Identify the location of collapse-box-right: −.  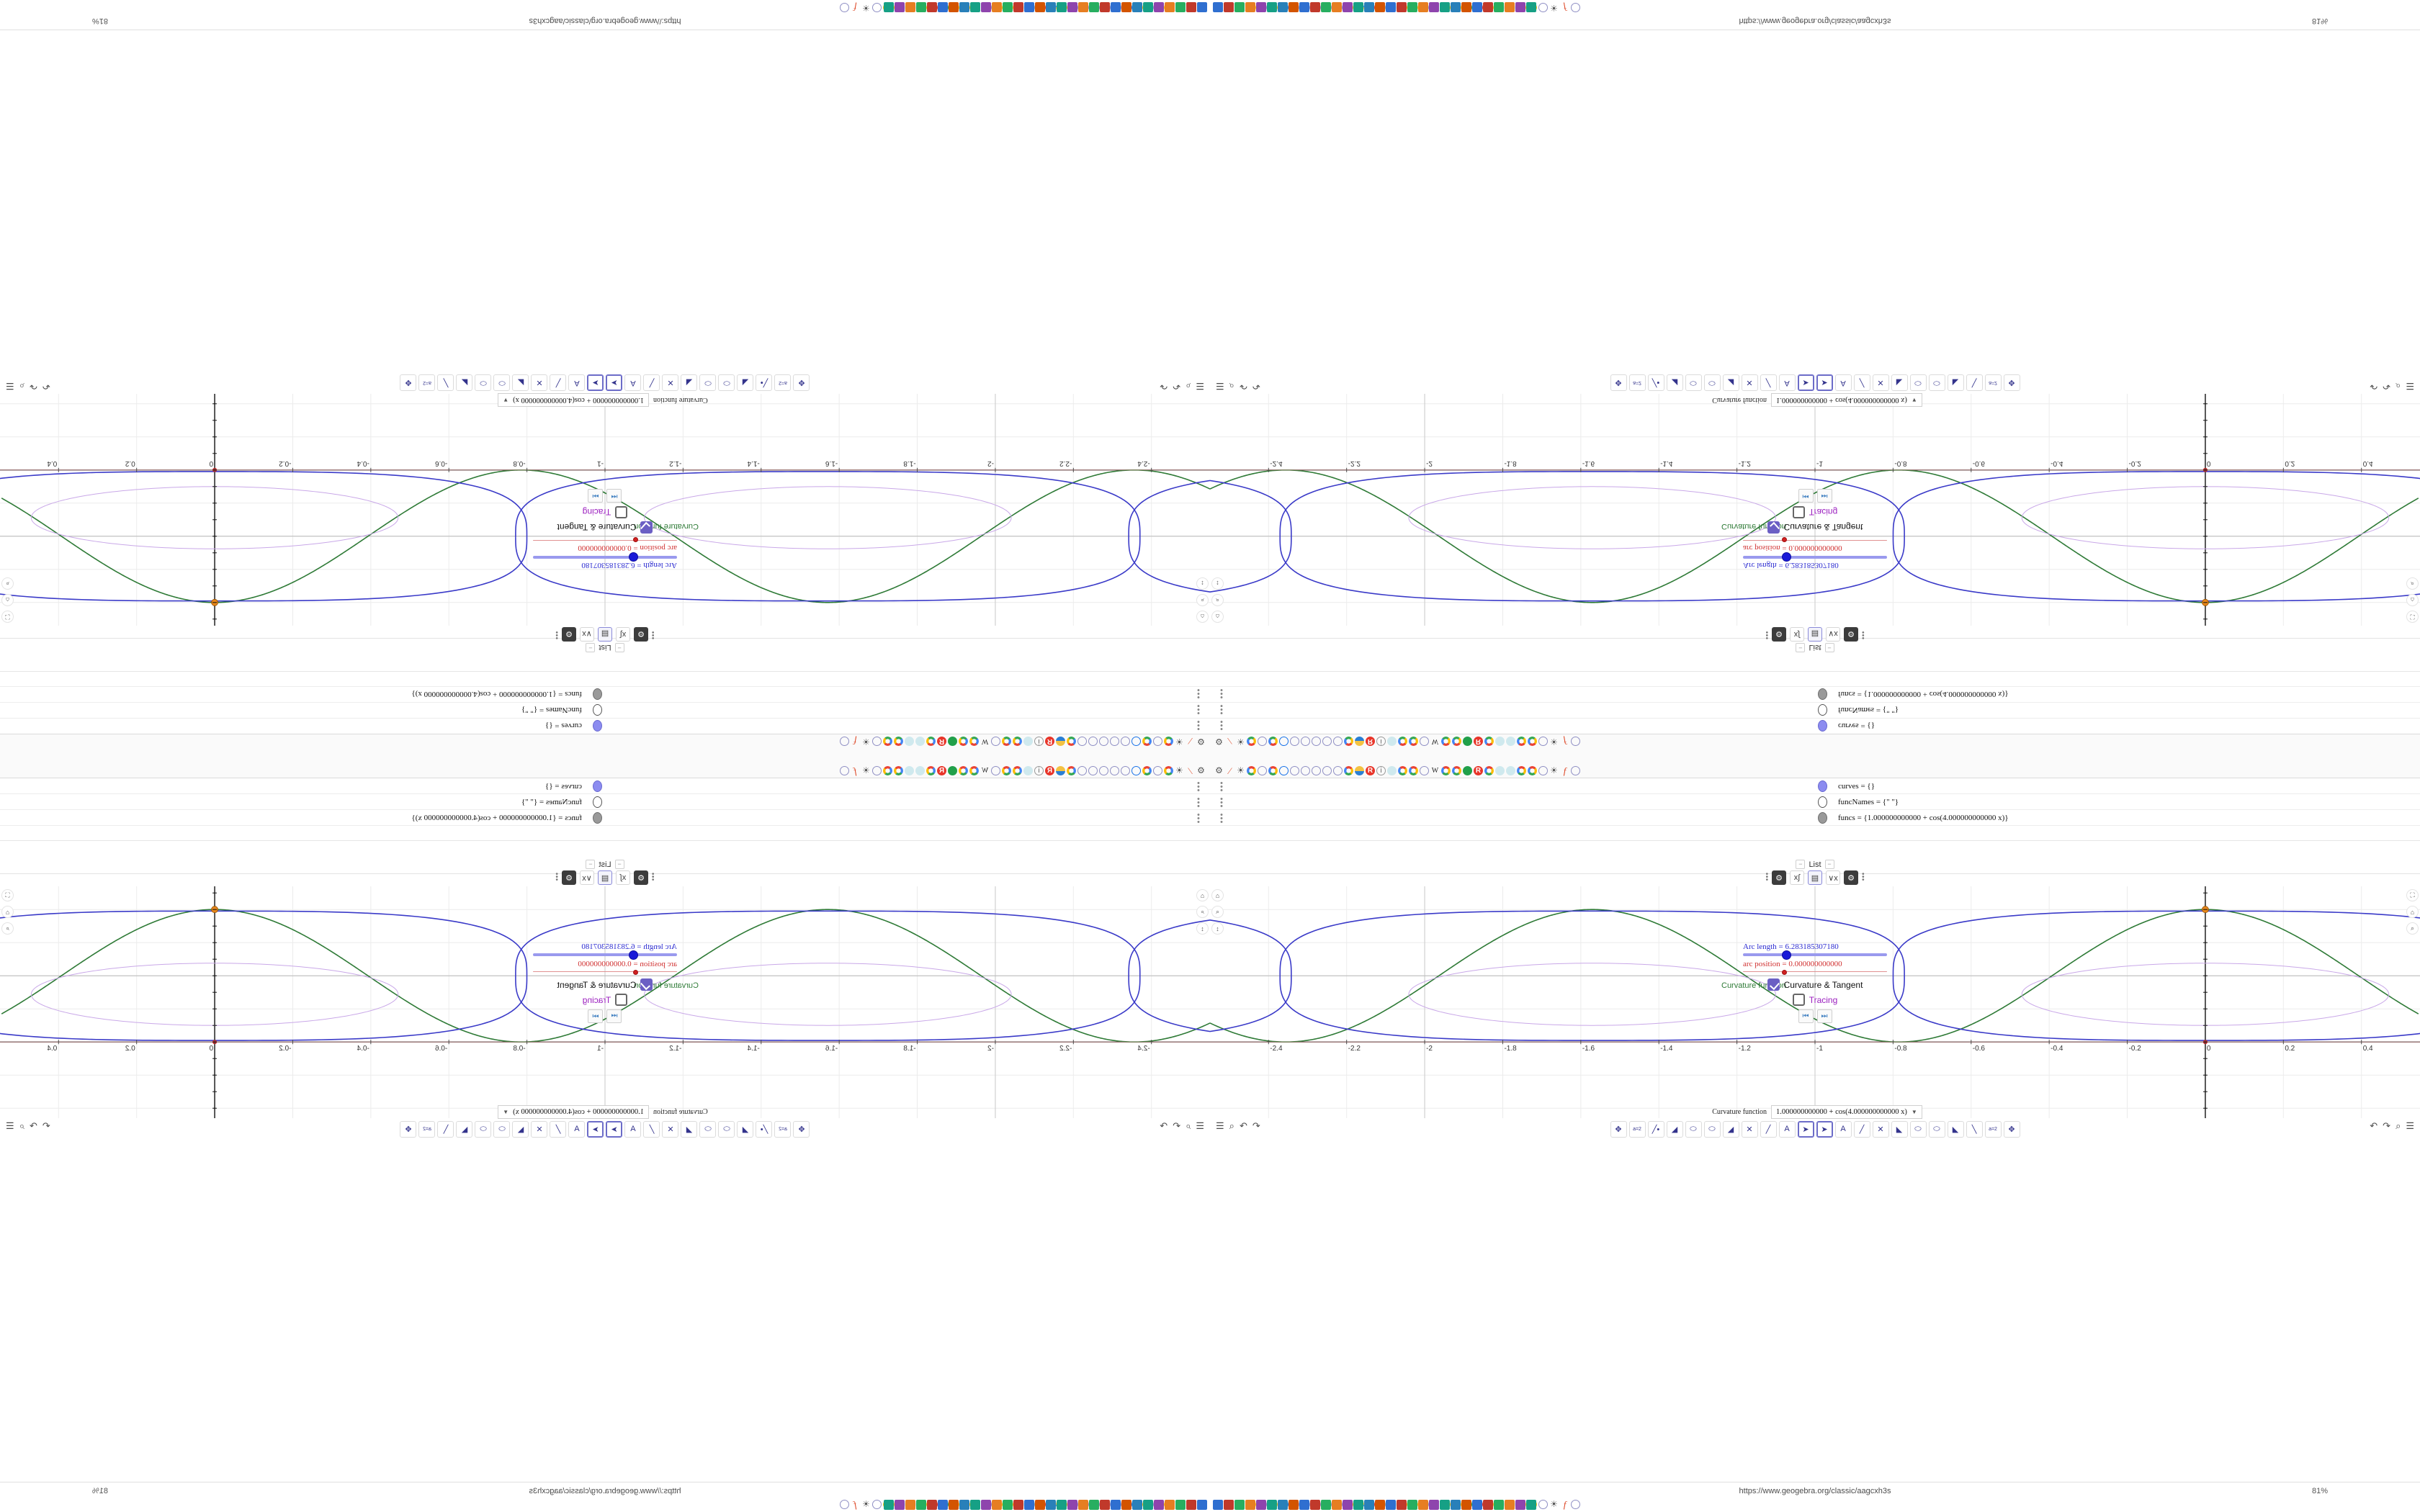
(591, 647).